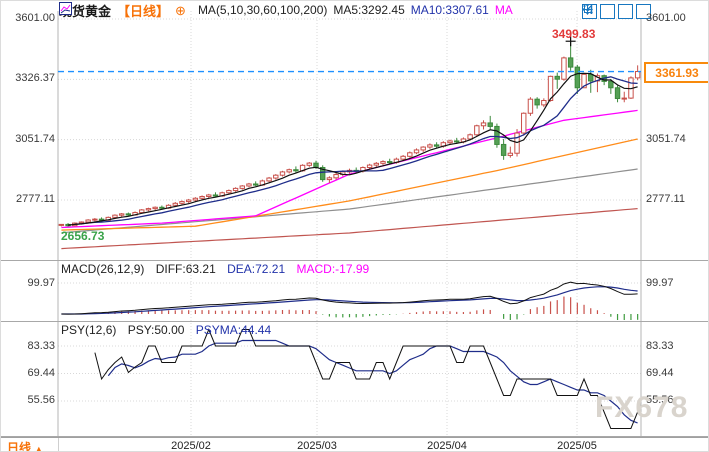 The image size is (709, 452). Describe the element at coordinates (39, 448) in the screenshot. I see `chevron-up-icon: ▲` at that location.